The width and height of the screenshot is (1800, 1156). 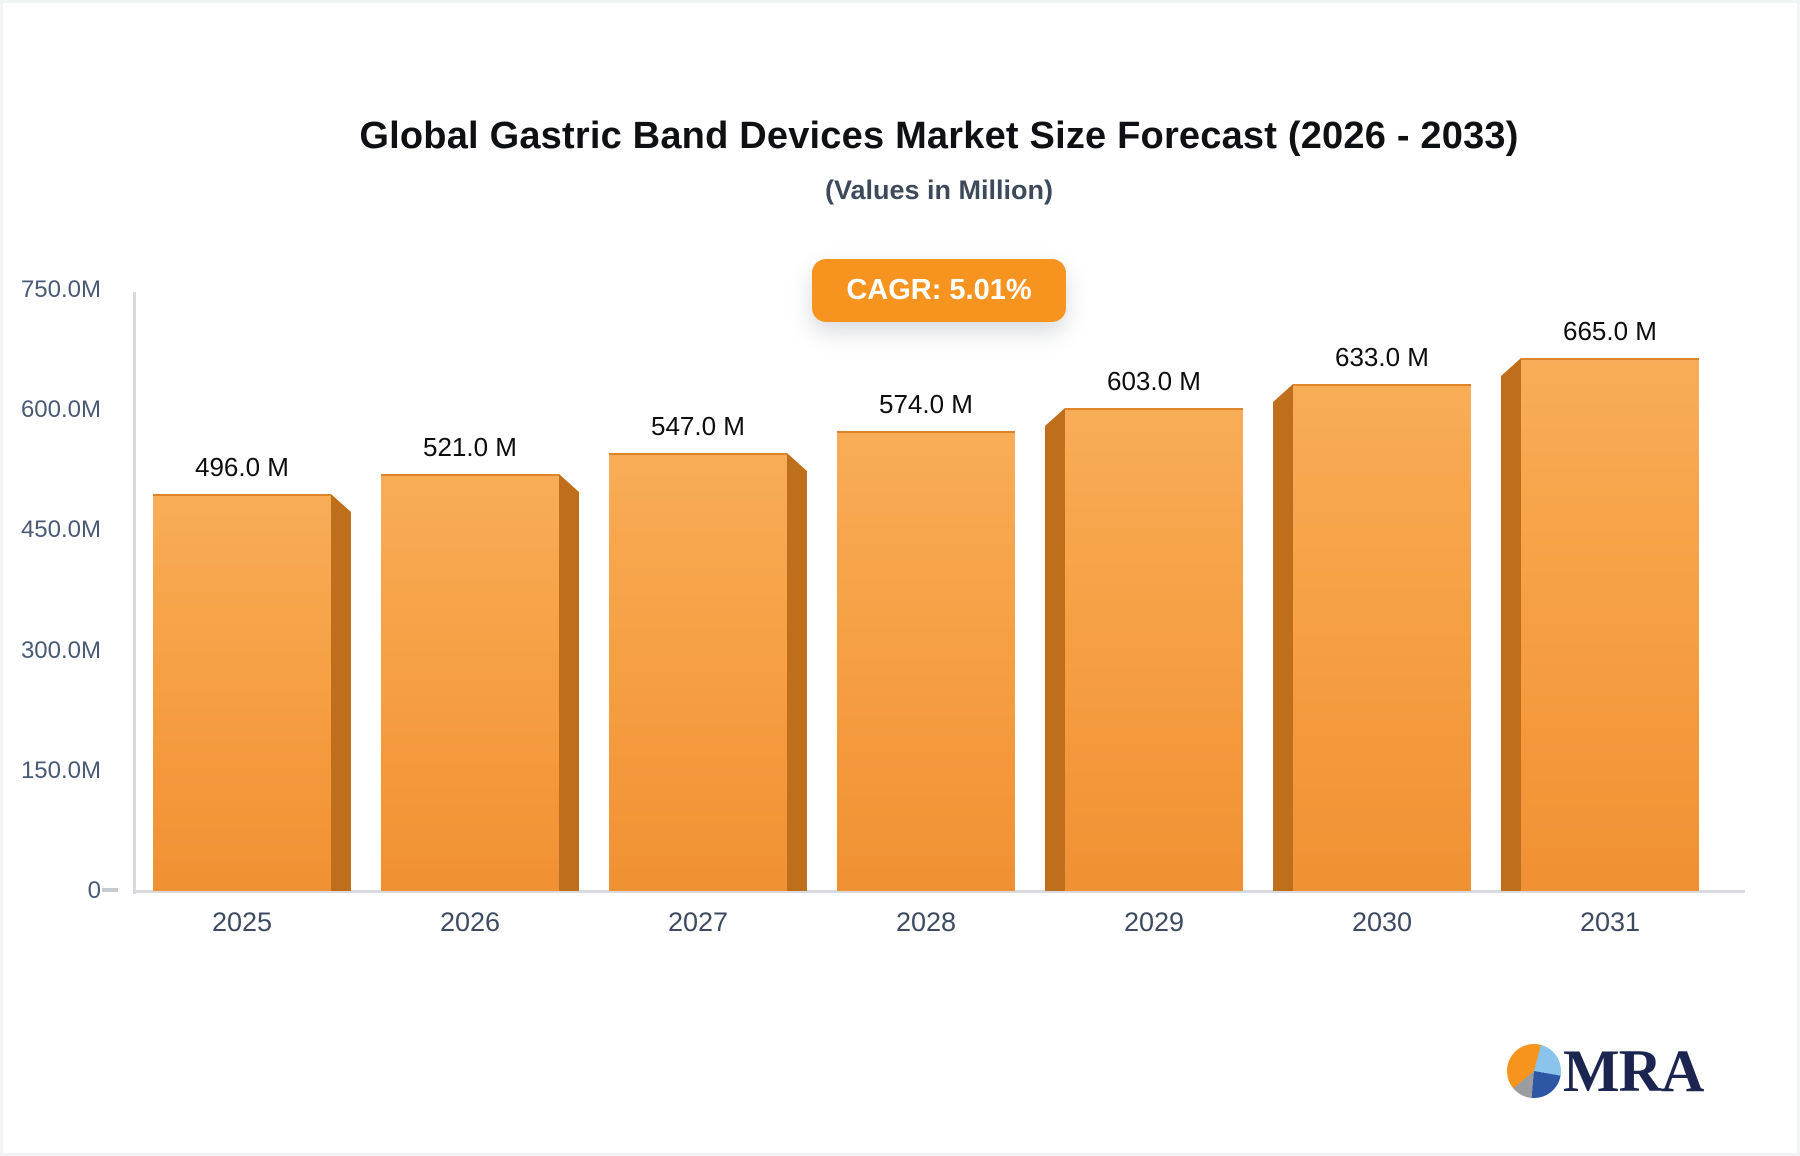 What do you see at coordinates (1610, 624) in the screenshot?
I see `bar-2031` at bounding box center [1610, 624].